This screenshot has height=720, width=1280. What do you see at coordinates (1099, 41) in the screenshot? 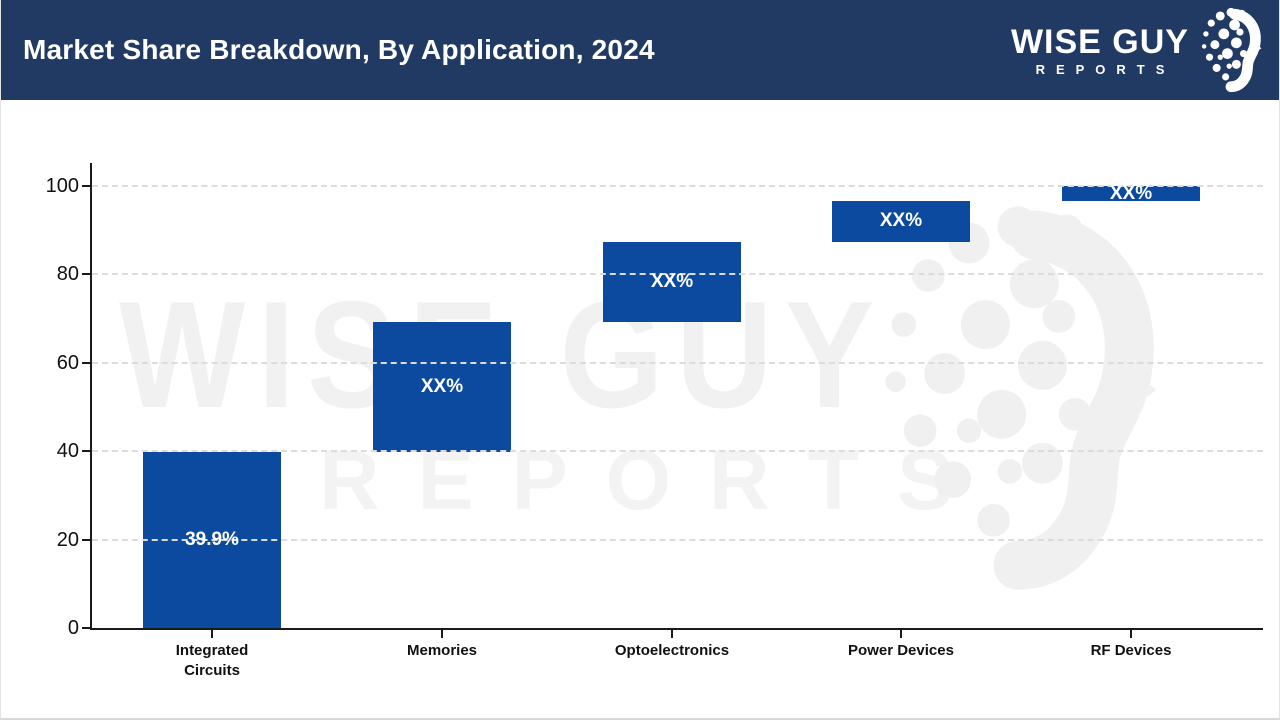
I see `logo-wordmark: WISE GUY` at bounding box center [1099, 41].